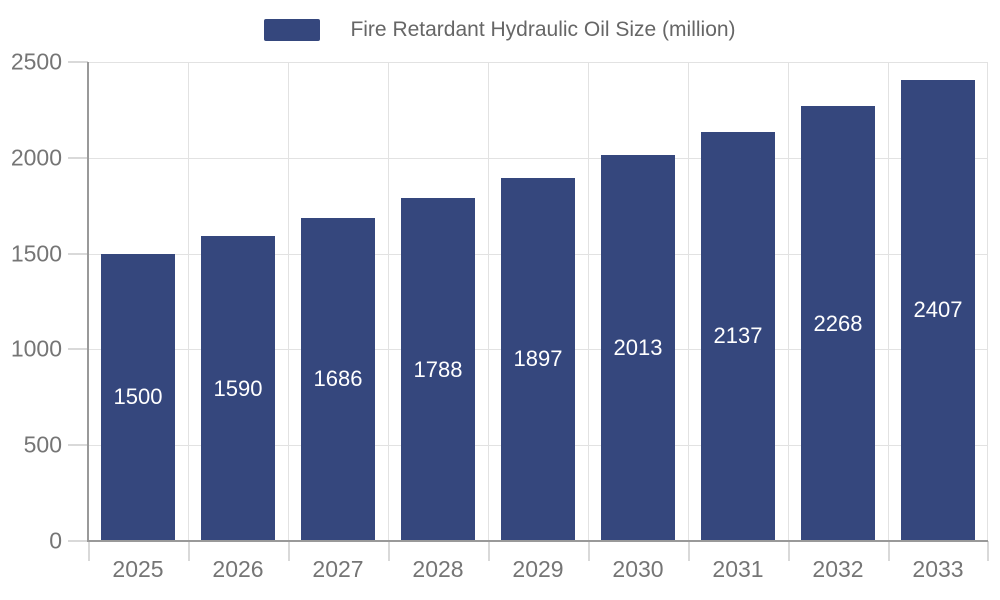 Image resolution: width=1000 pixels, height=600 pixels. Describe the element at coordinates (537, 541) in the screenshot. I see `x-axis-line` at that location.